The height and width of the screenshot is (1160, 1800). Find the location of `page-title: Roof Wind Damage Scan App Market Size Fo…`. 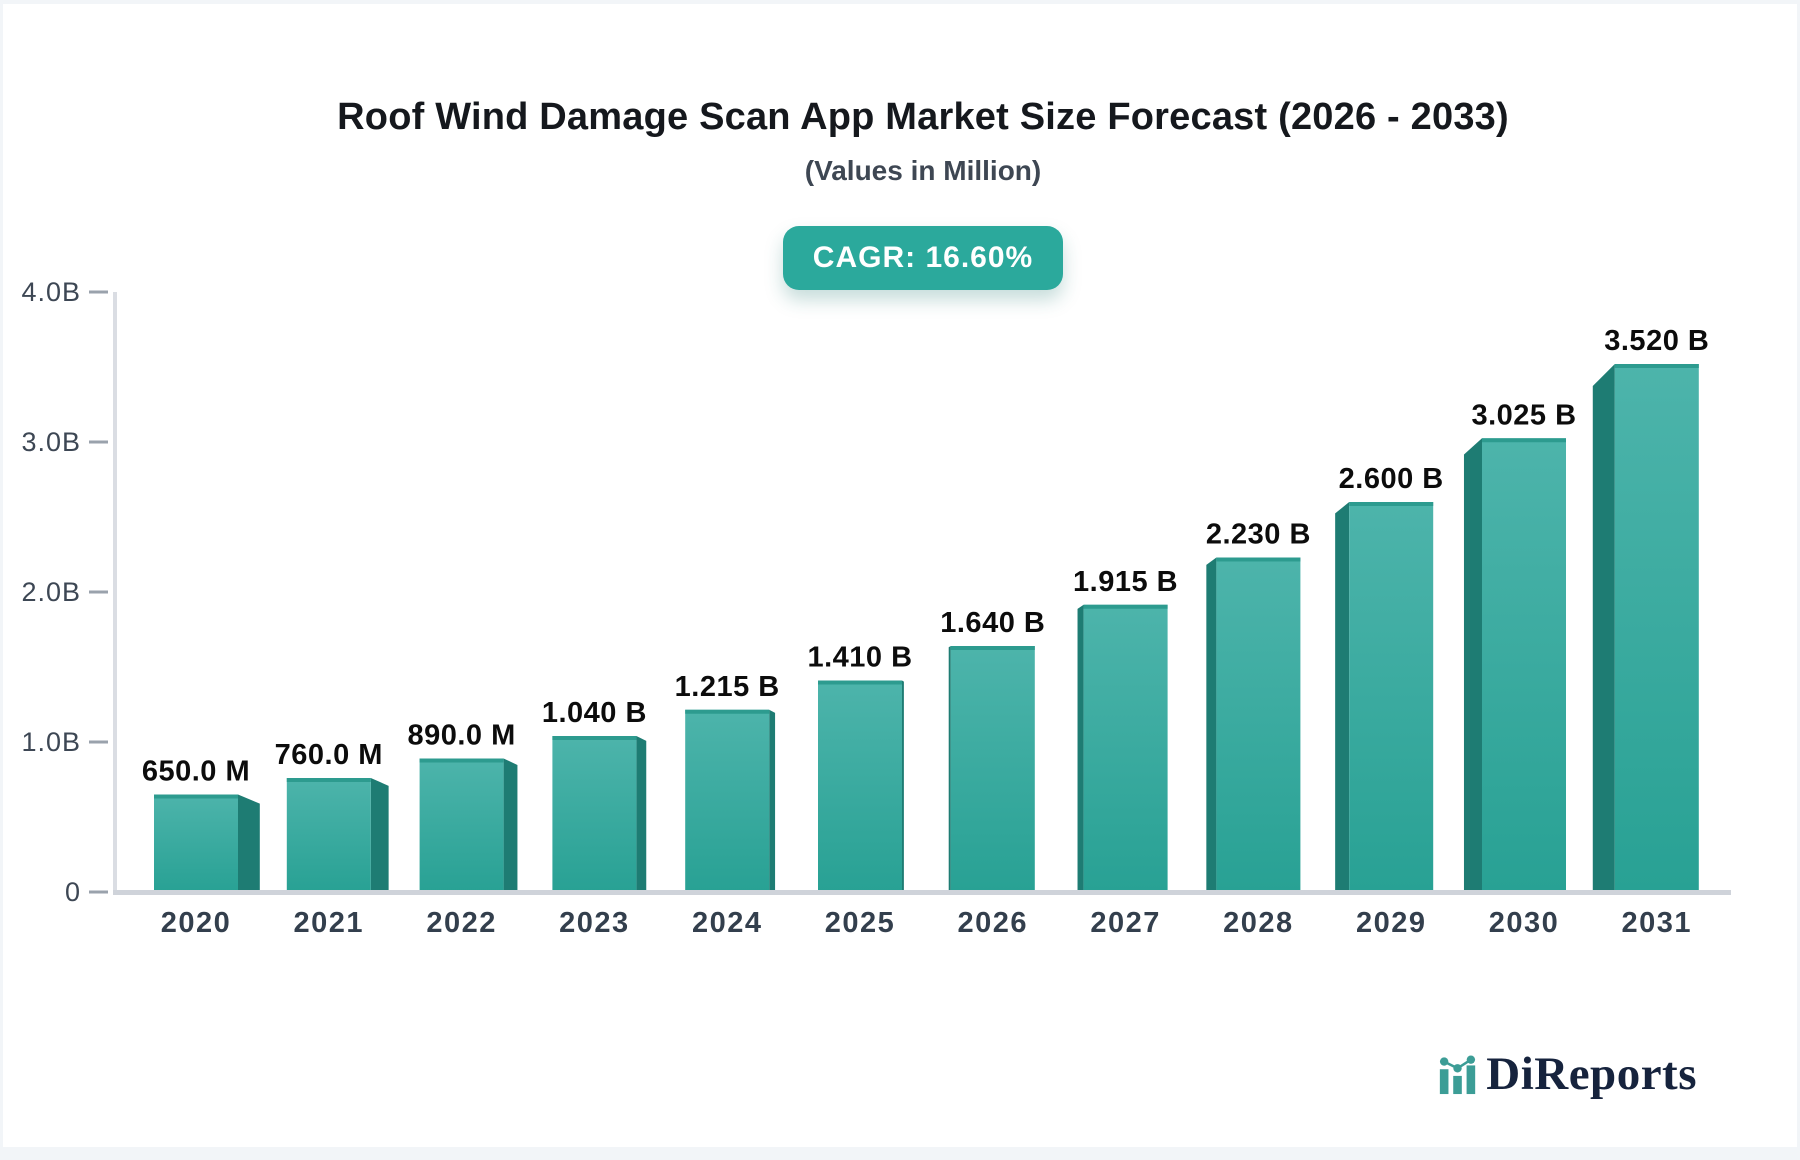

page-title: Roof Wind Damage Scan App Market Size Fo… is located at coordinates (923, 117).